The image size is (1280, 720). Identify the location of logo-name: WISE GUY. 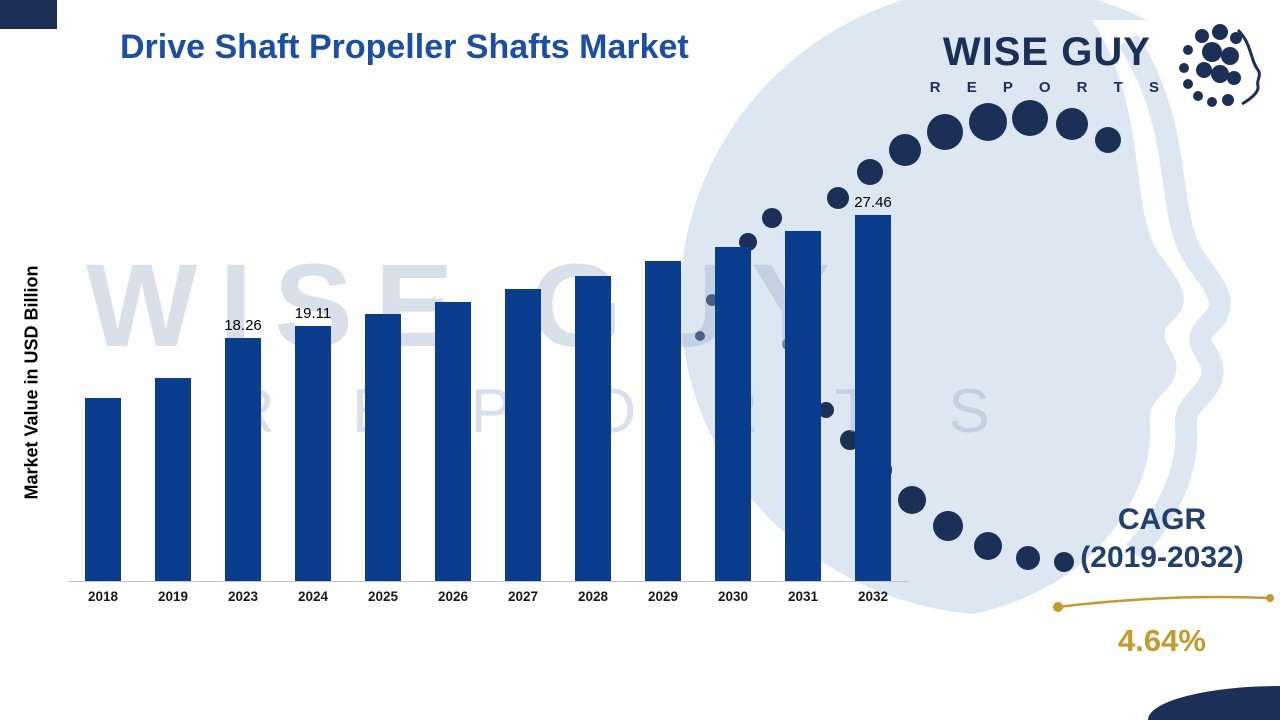
(1046, 52).